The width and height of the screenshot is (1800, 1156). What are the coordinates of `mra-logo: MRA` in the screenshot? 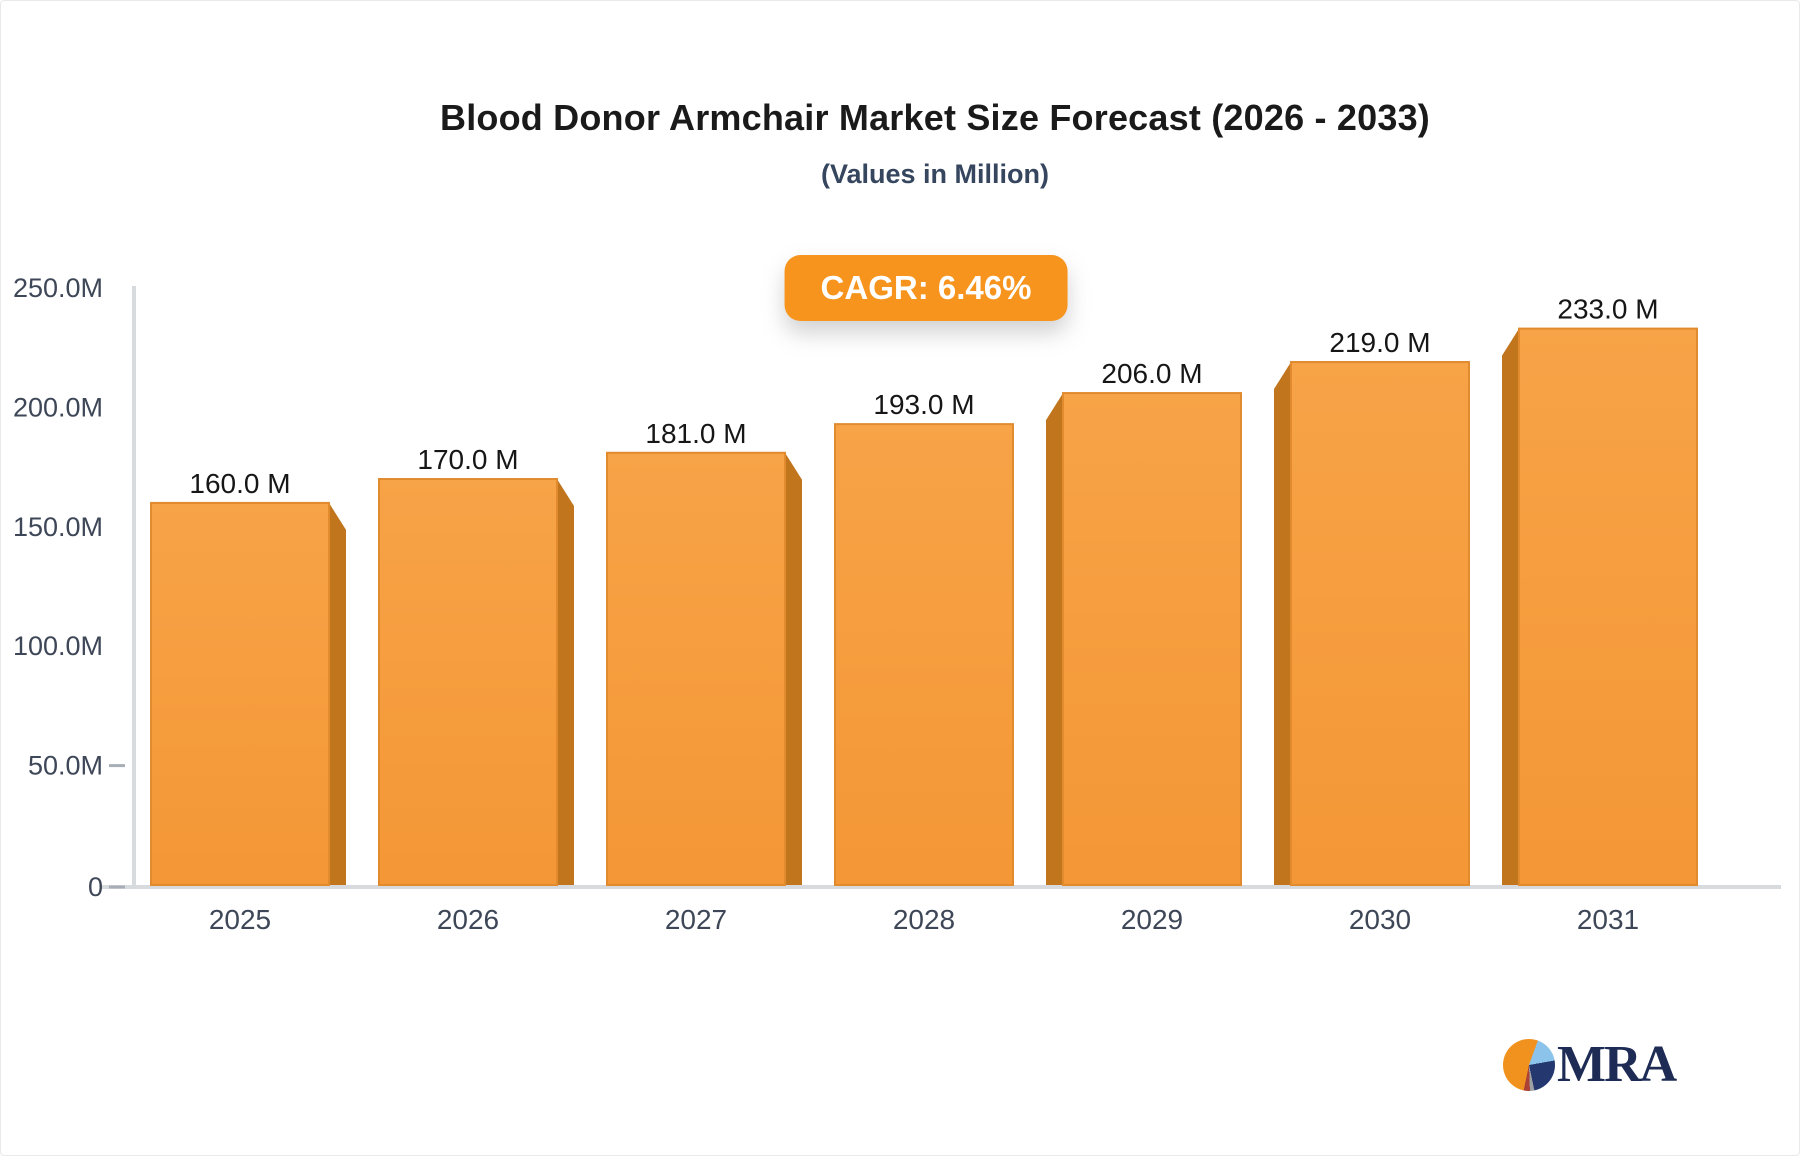 It's located at (1590, 1064).